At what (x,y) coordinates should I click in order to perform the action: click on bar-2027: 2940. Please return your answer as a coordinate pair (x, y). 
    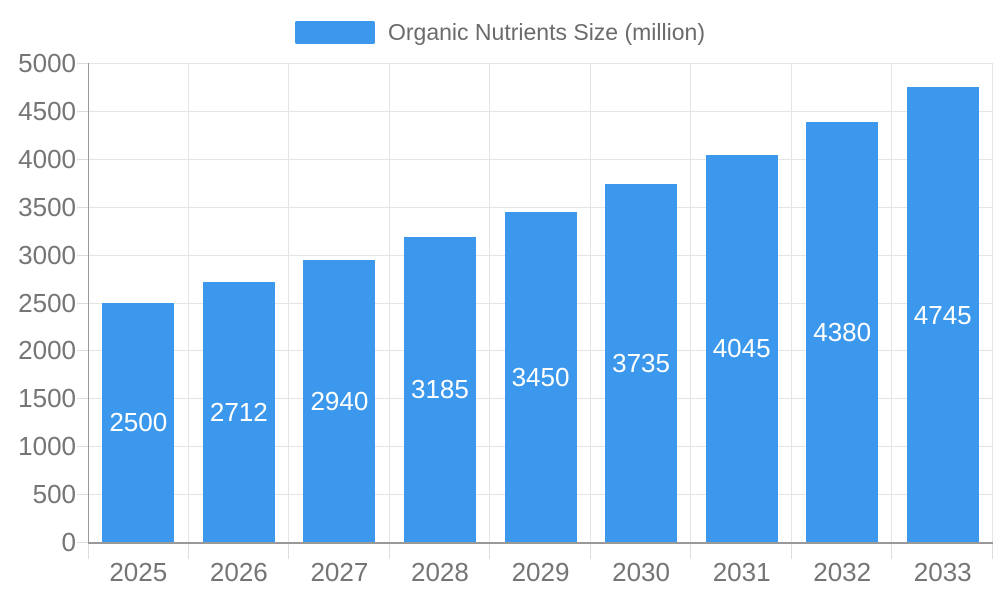
    Looking at the image, I should click on (339, 401).